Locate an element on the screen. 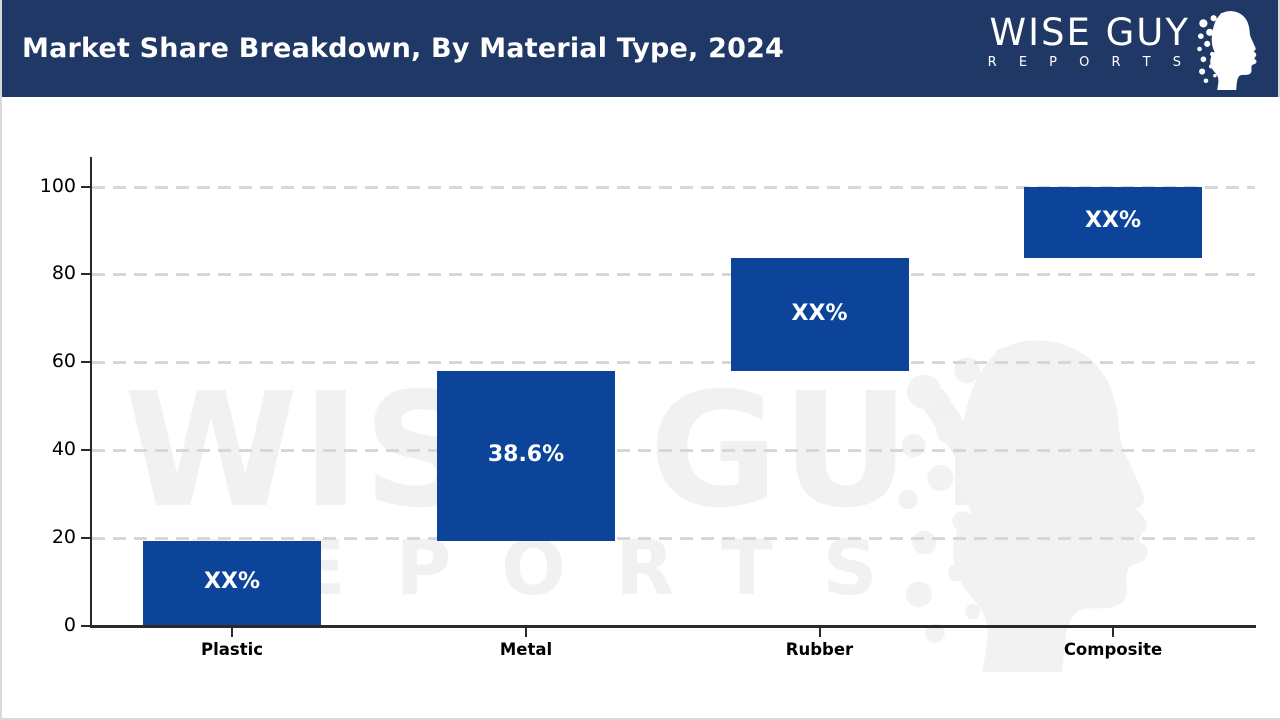 This screenshot has height=720, width=1280. bar-rubber: XX% is located at coordinates (819, 315).